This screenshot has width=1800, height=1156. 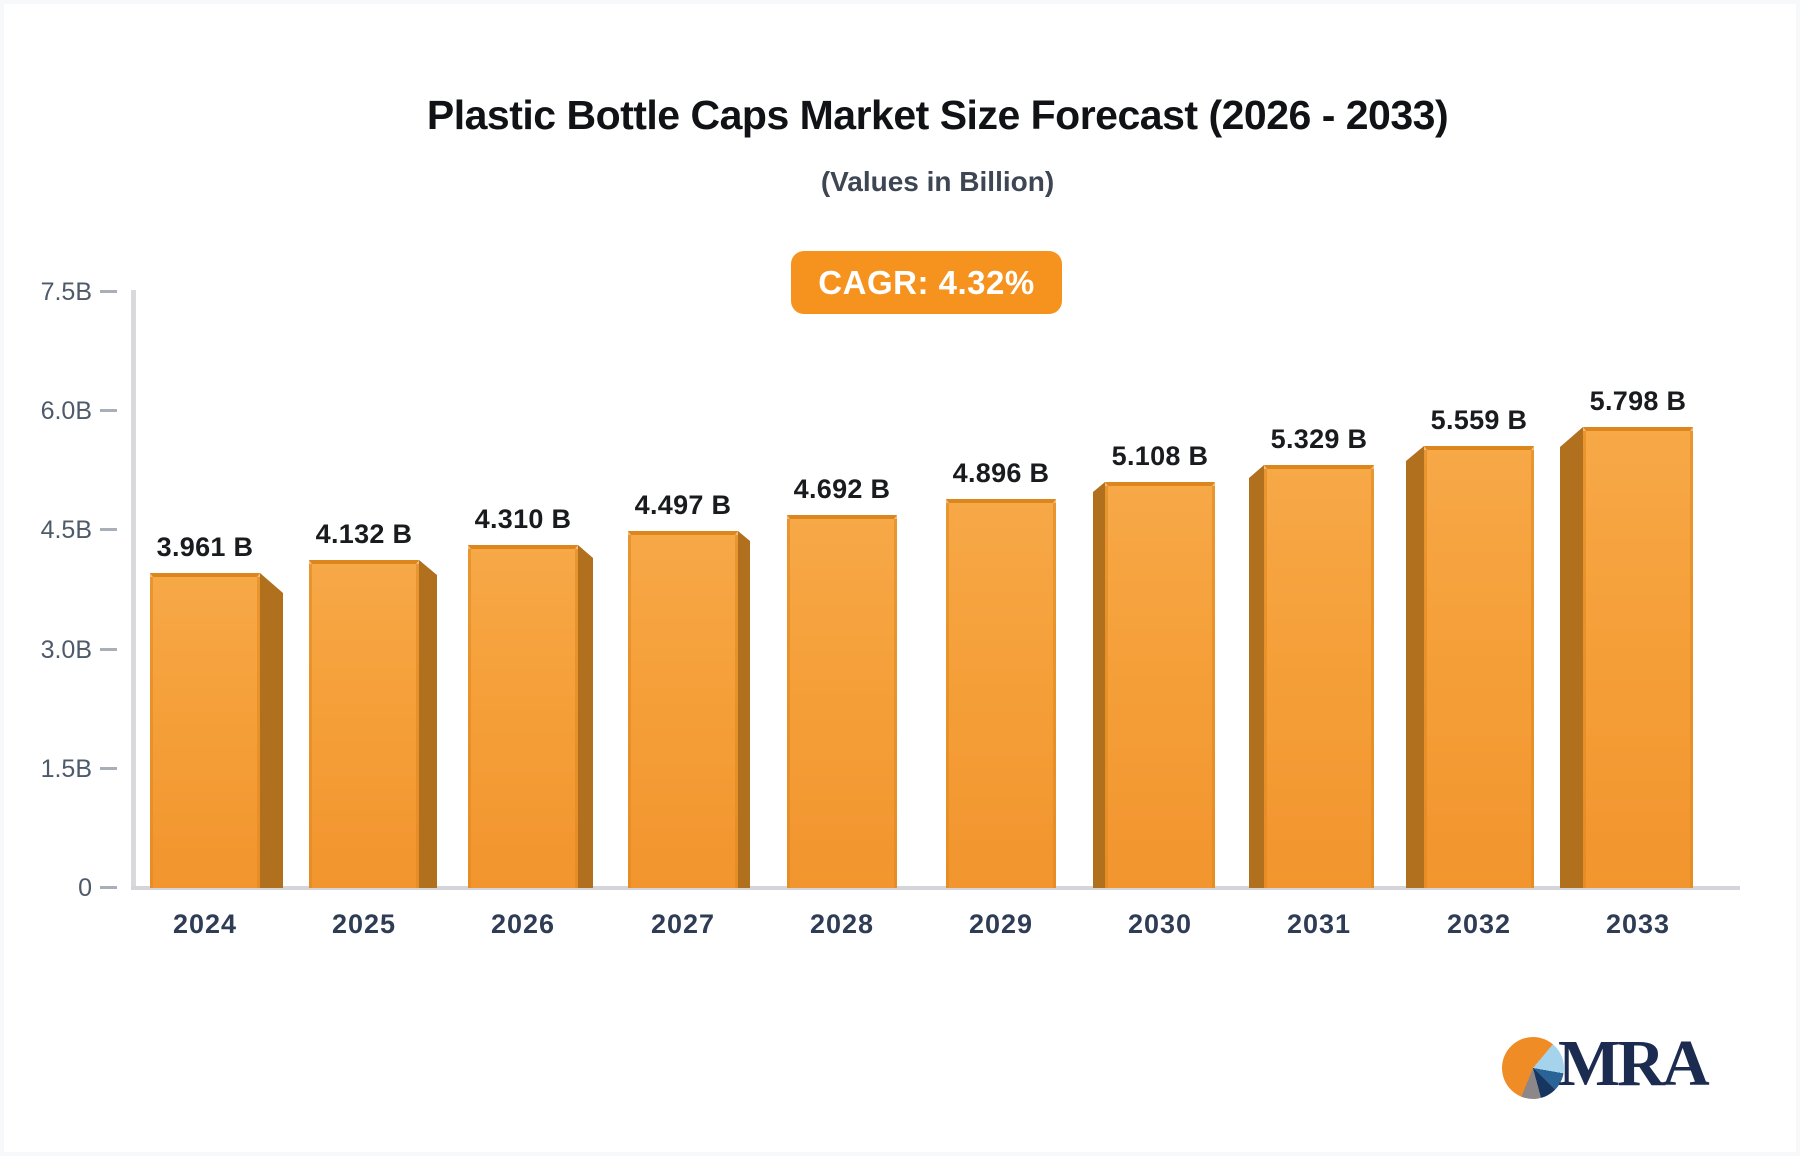 What do you see at coordinates (1319, 676) in the screenshot?
I see `bar-2031` at bounding box center [1319, 676].